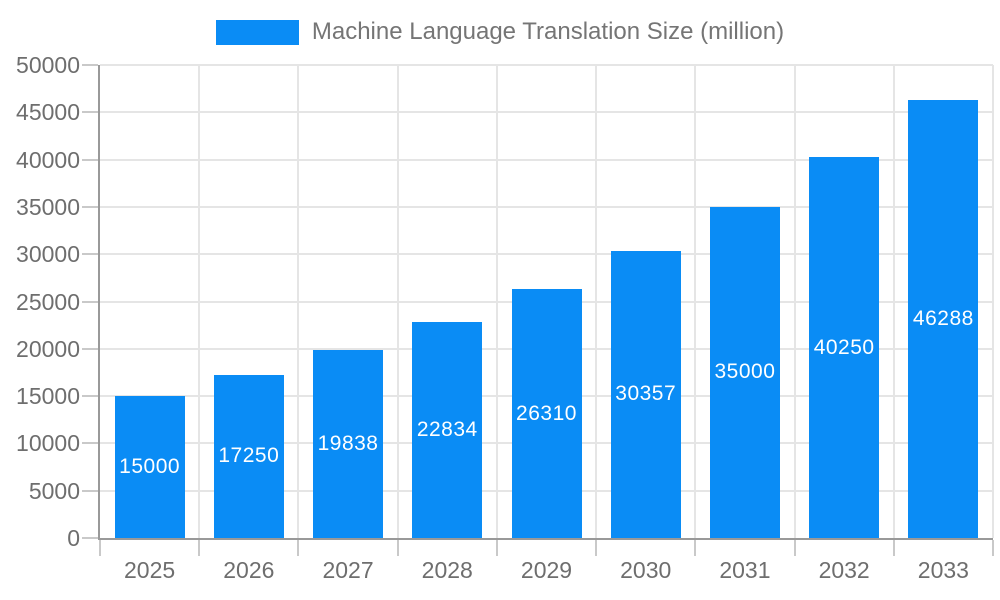 This screenshot has width=1000, height=600. I want to click on bar: 30357, so click(645, 394).